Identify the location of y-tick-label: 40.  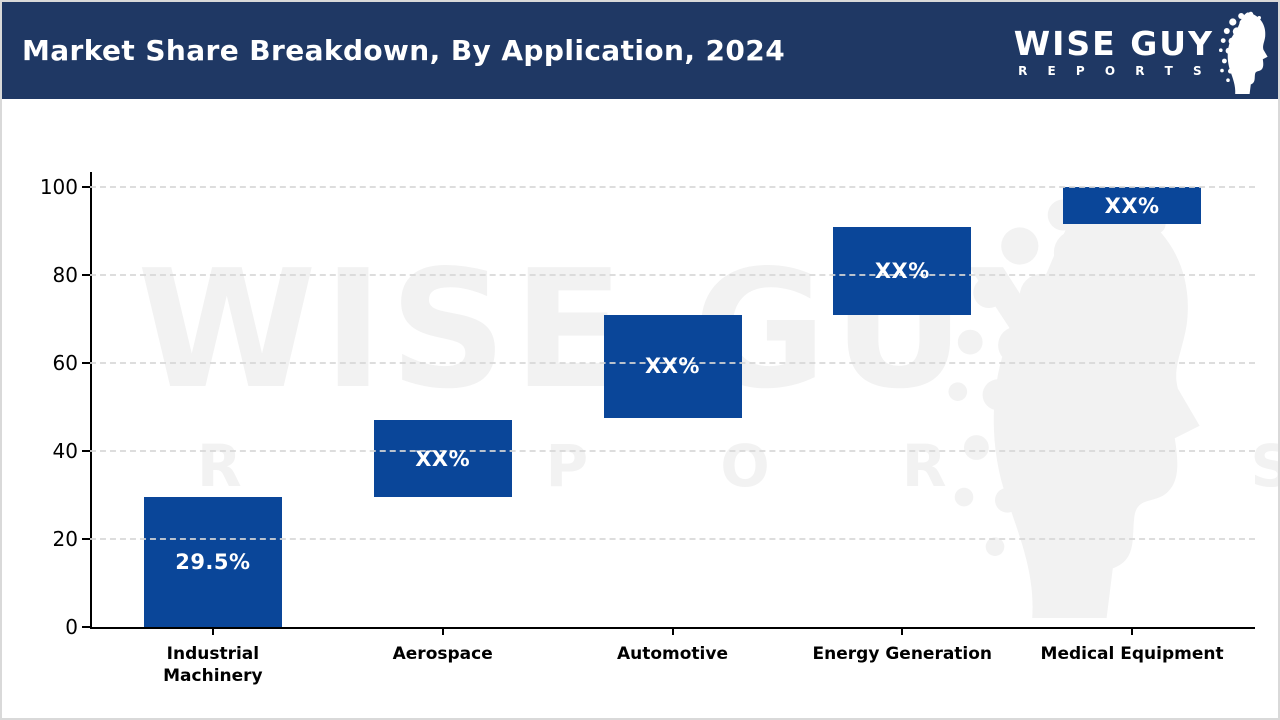
(65, 451).